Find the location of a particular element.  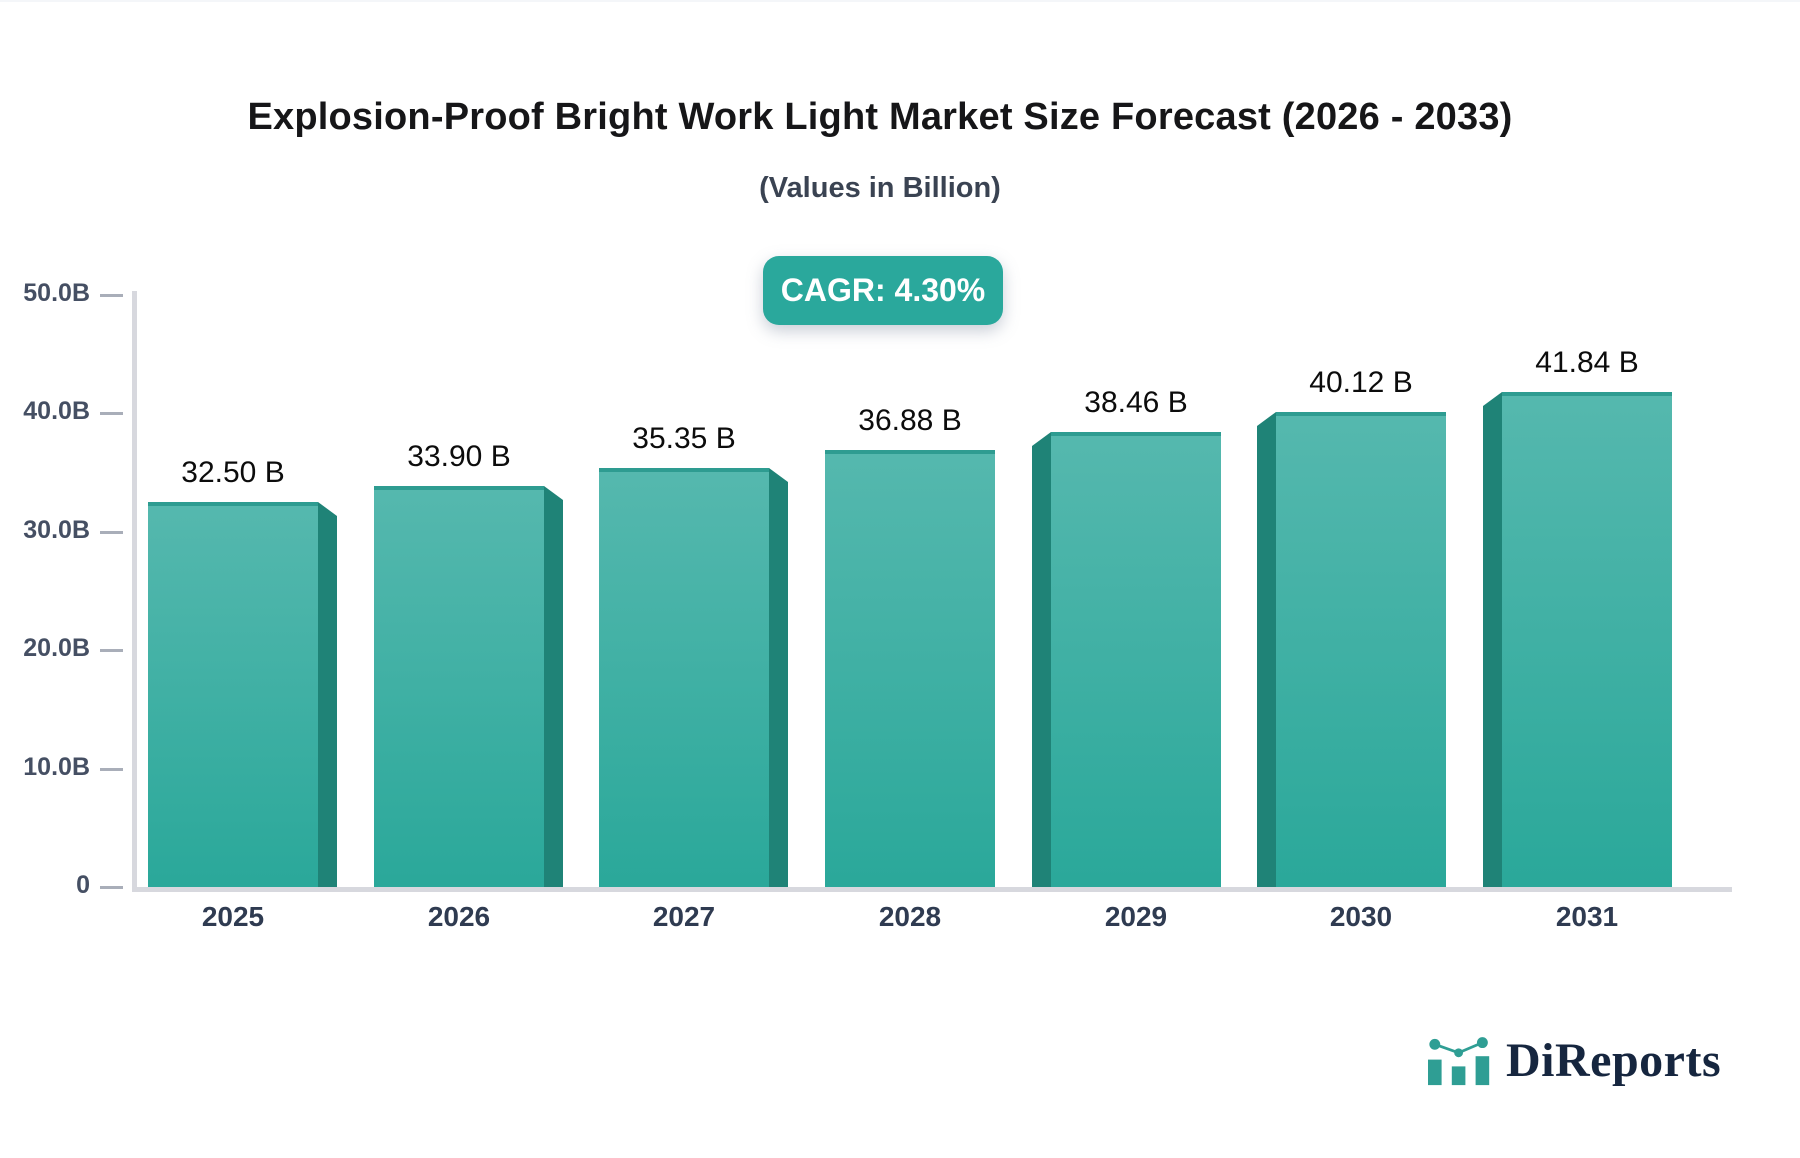

direports-logo: DiReports is located at coordinates (1574, 1060).